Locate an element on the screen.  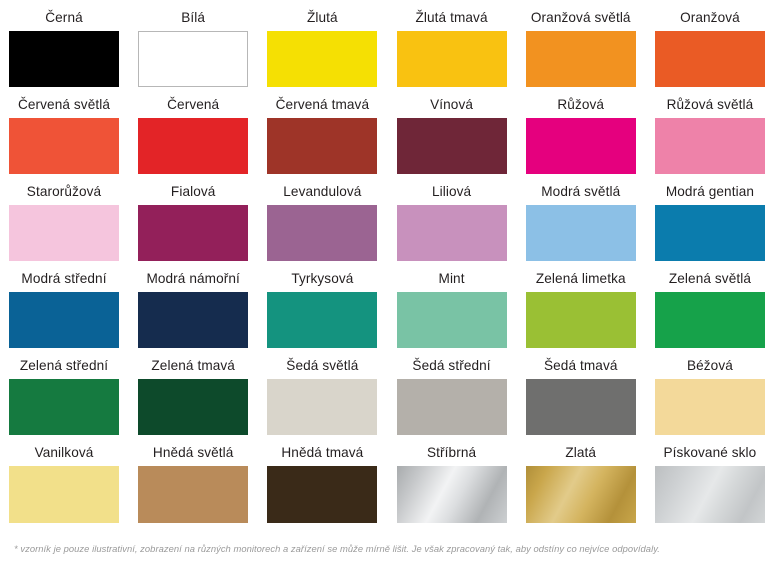
swatch-cell: Fialová is located at coordinates (202, 218).